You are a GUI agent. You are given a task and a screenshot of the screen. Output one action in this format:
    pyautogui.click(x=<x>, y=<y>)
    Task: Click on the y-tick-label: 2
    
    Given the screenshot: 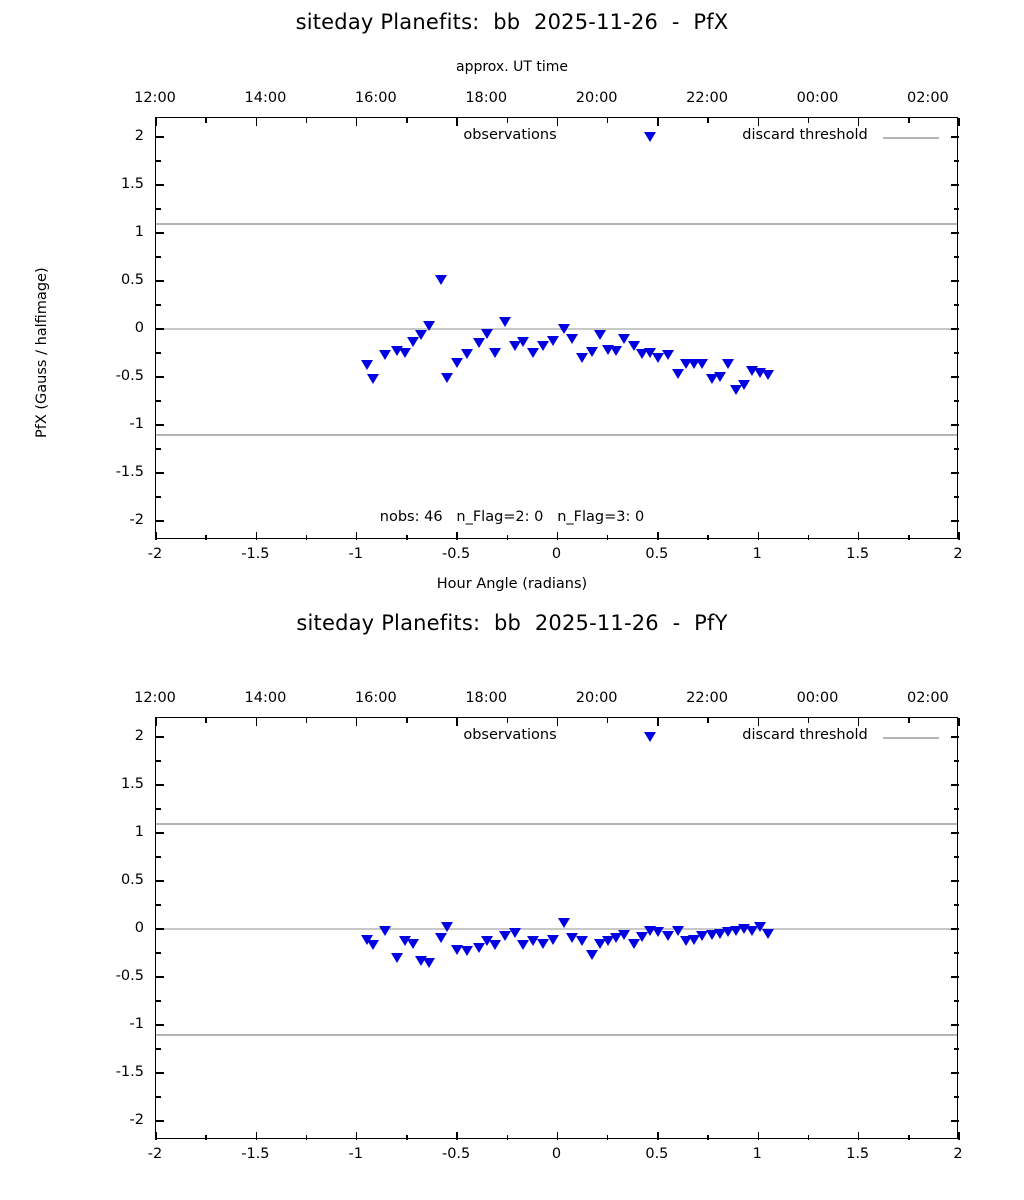 What is the action you would take?
    pyautogui.click(x=139, y=736)
    